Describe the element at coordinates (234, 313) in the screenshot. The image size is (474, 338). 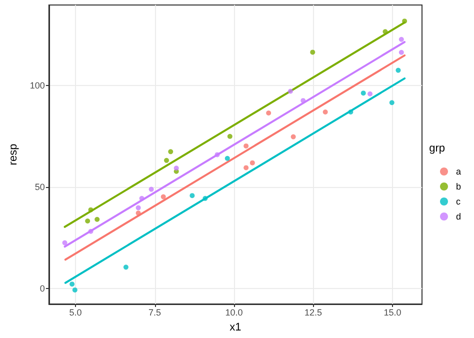
I see `x-tick-label: 10.0` at that location.